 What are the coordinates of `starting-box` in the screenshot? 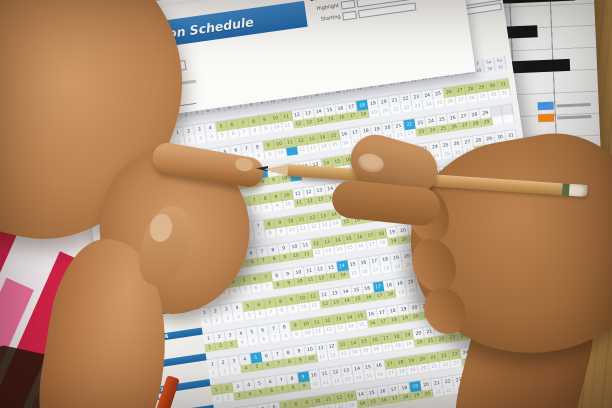 It's located at (350, 15).